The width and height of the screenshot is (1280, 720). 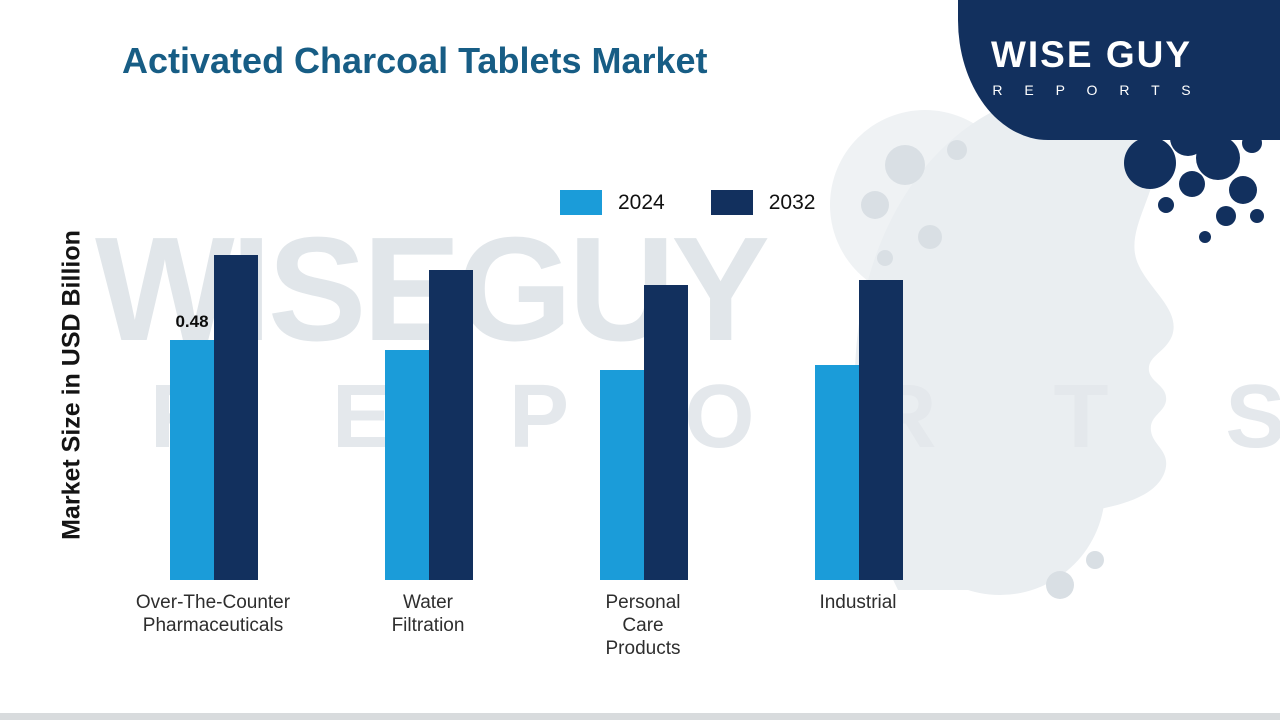 What do you see at coordinates (415, 60) in the screenshot?
I see `page-title: Activated Charcoal Tablets Market` at bounding box center [415, 60].